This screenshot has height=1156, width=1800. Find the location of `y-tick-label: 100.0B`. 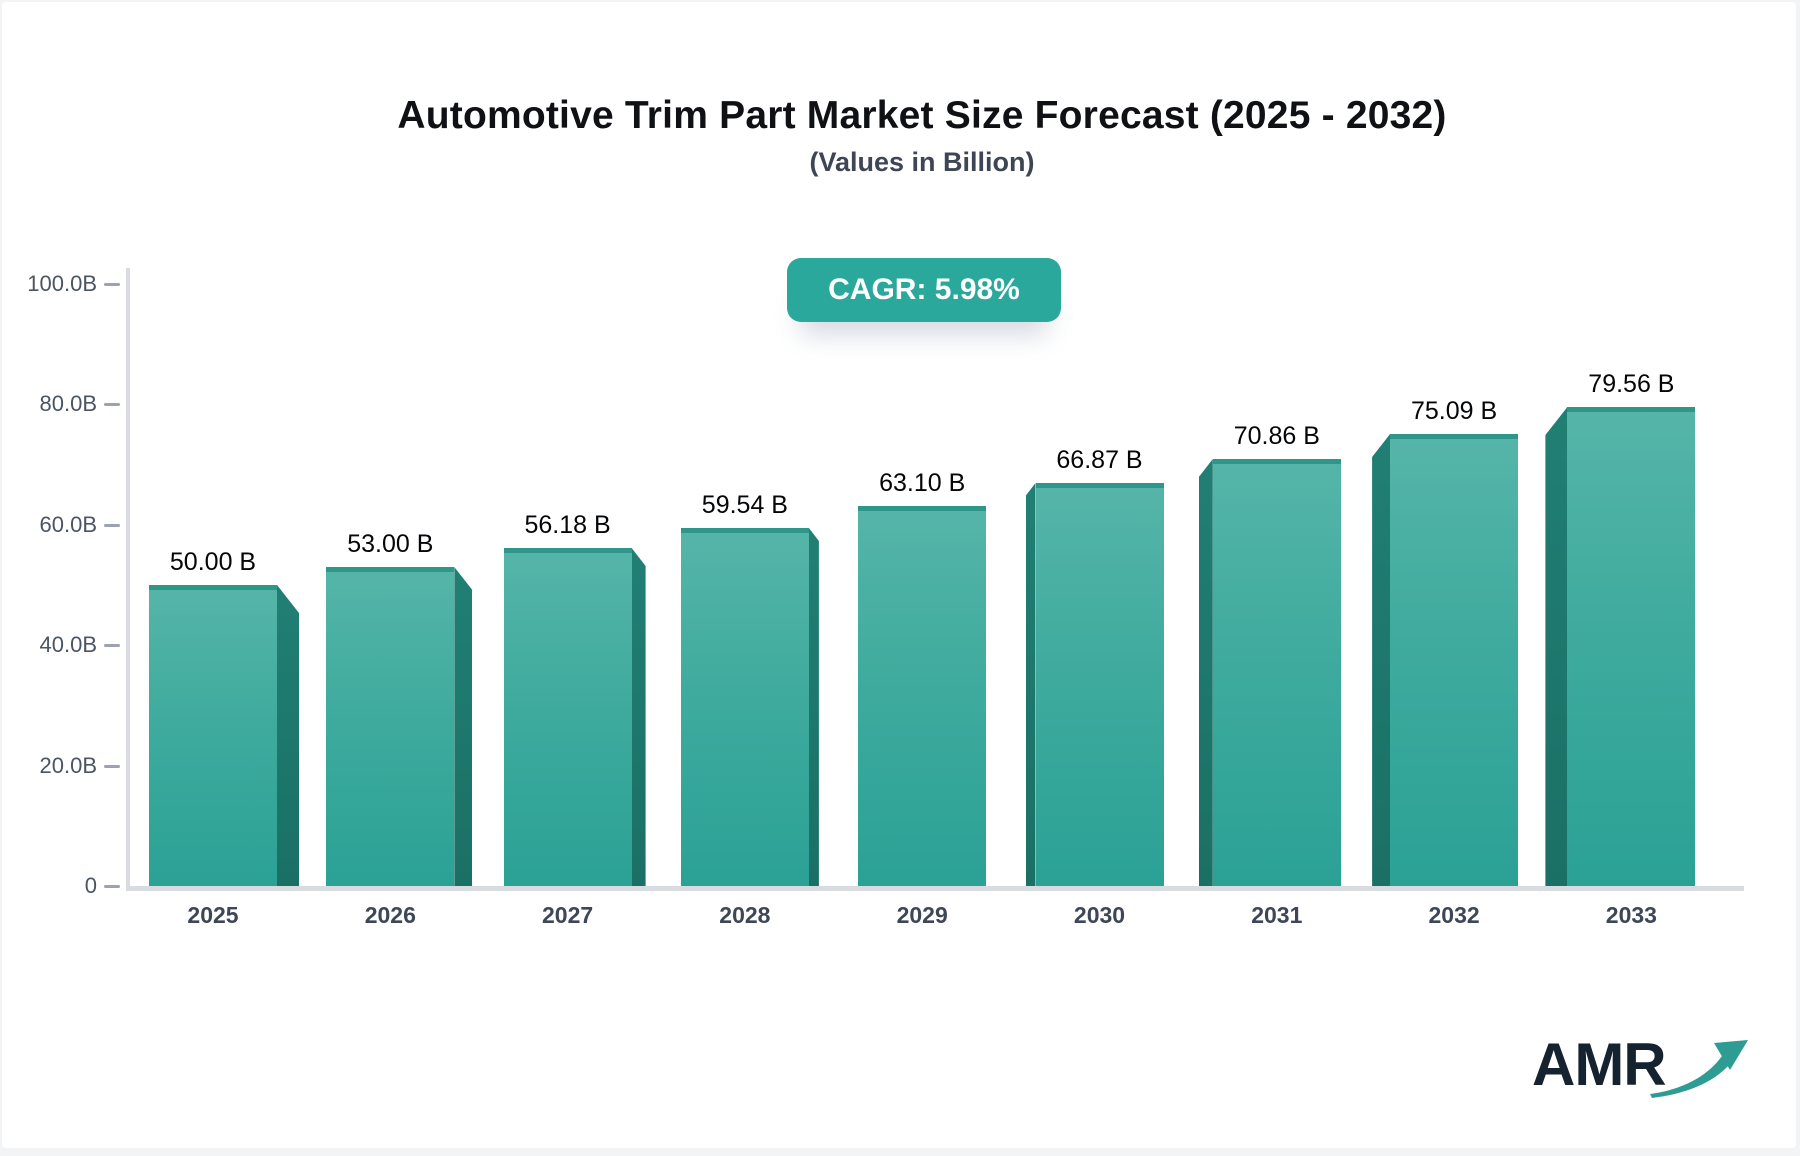

y-tick-label: 100.0B is located at coordinates (62, 283).